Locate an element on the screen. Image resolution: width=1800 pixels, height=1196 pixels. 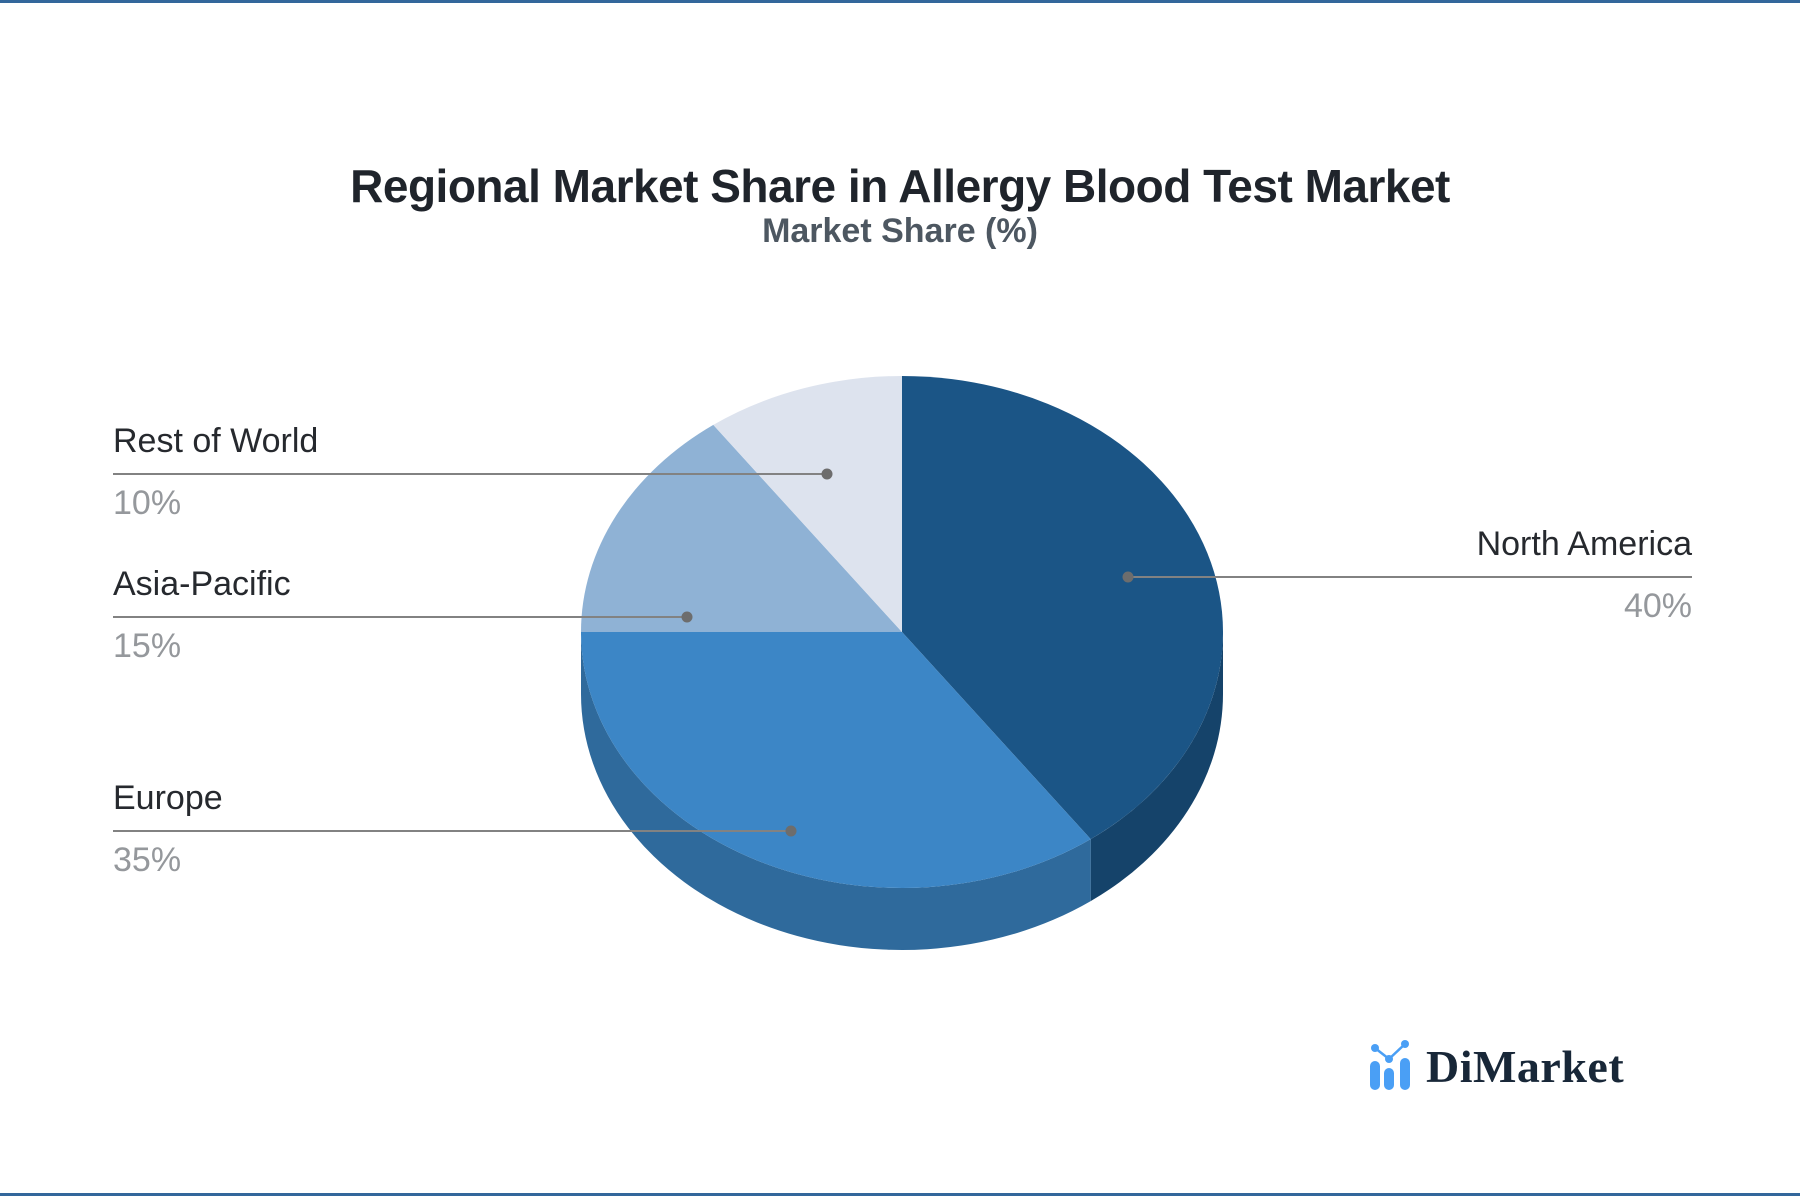
pie-slice-rest-of-world is located at coordinates (807, 504).